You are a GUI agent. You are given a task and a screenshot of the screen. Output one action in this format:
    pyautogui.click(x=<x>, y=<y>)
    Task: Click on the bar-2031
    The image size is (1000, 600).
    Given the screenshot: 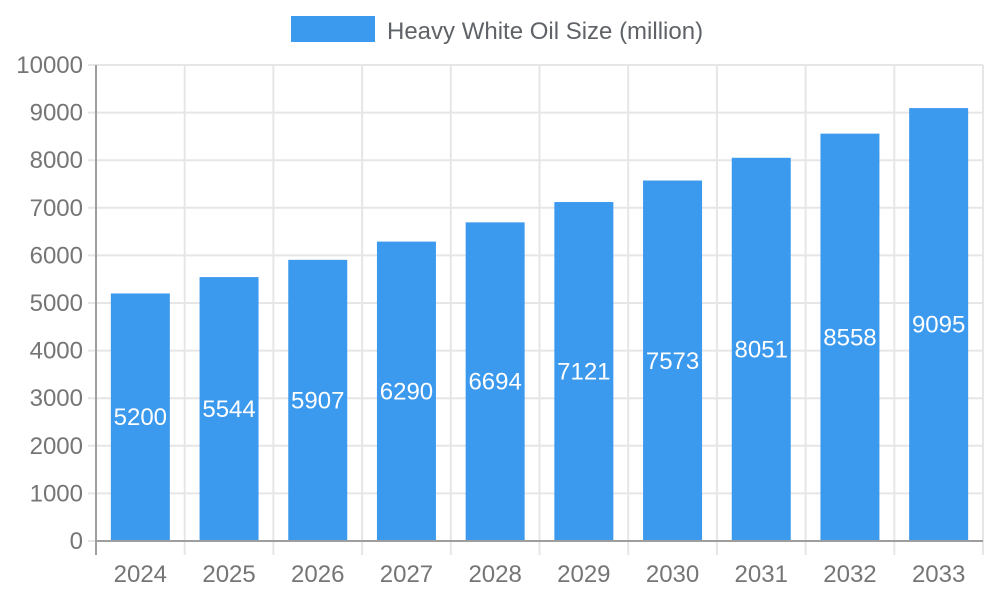 What is the action you would take?
    pyautogui.click(x=761, y=349)
    